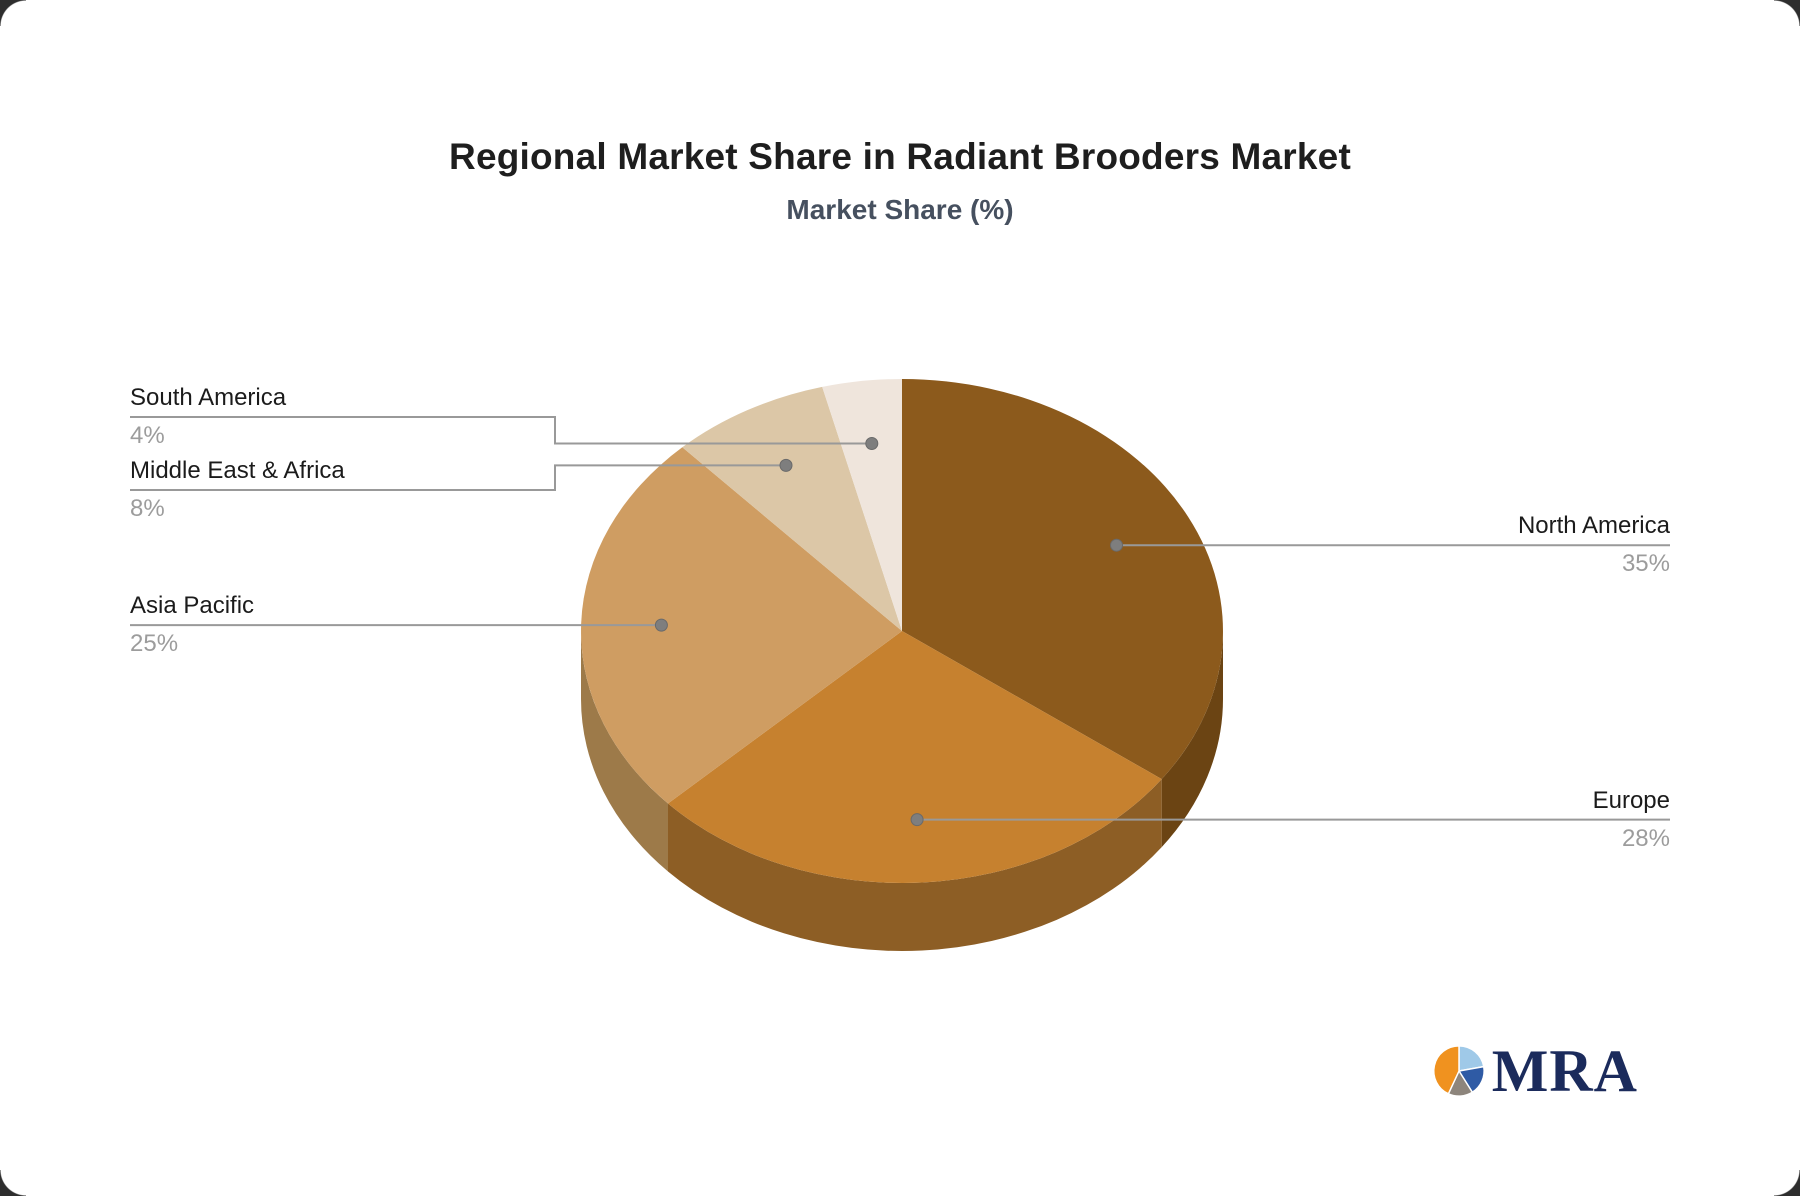  Describe the element at coordinates (1645, 838) in the screenshot. I see `slice-percent: 28%` at that location.